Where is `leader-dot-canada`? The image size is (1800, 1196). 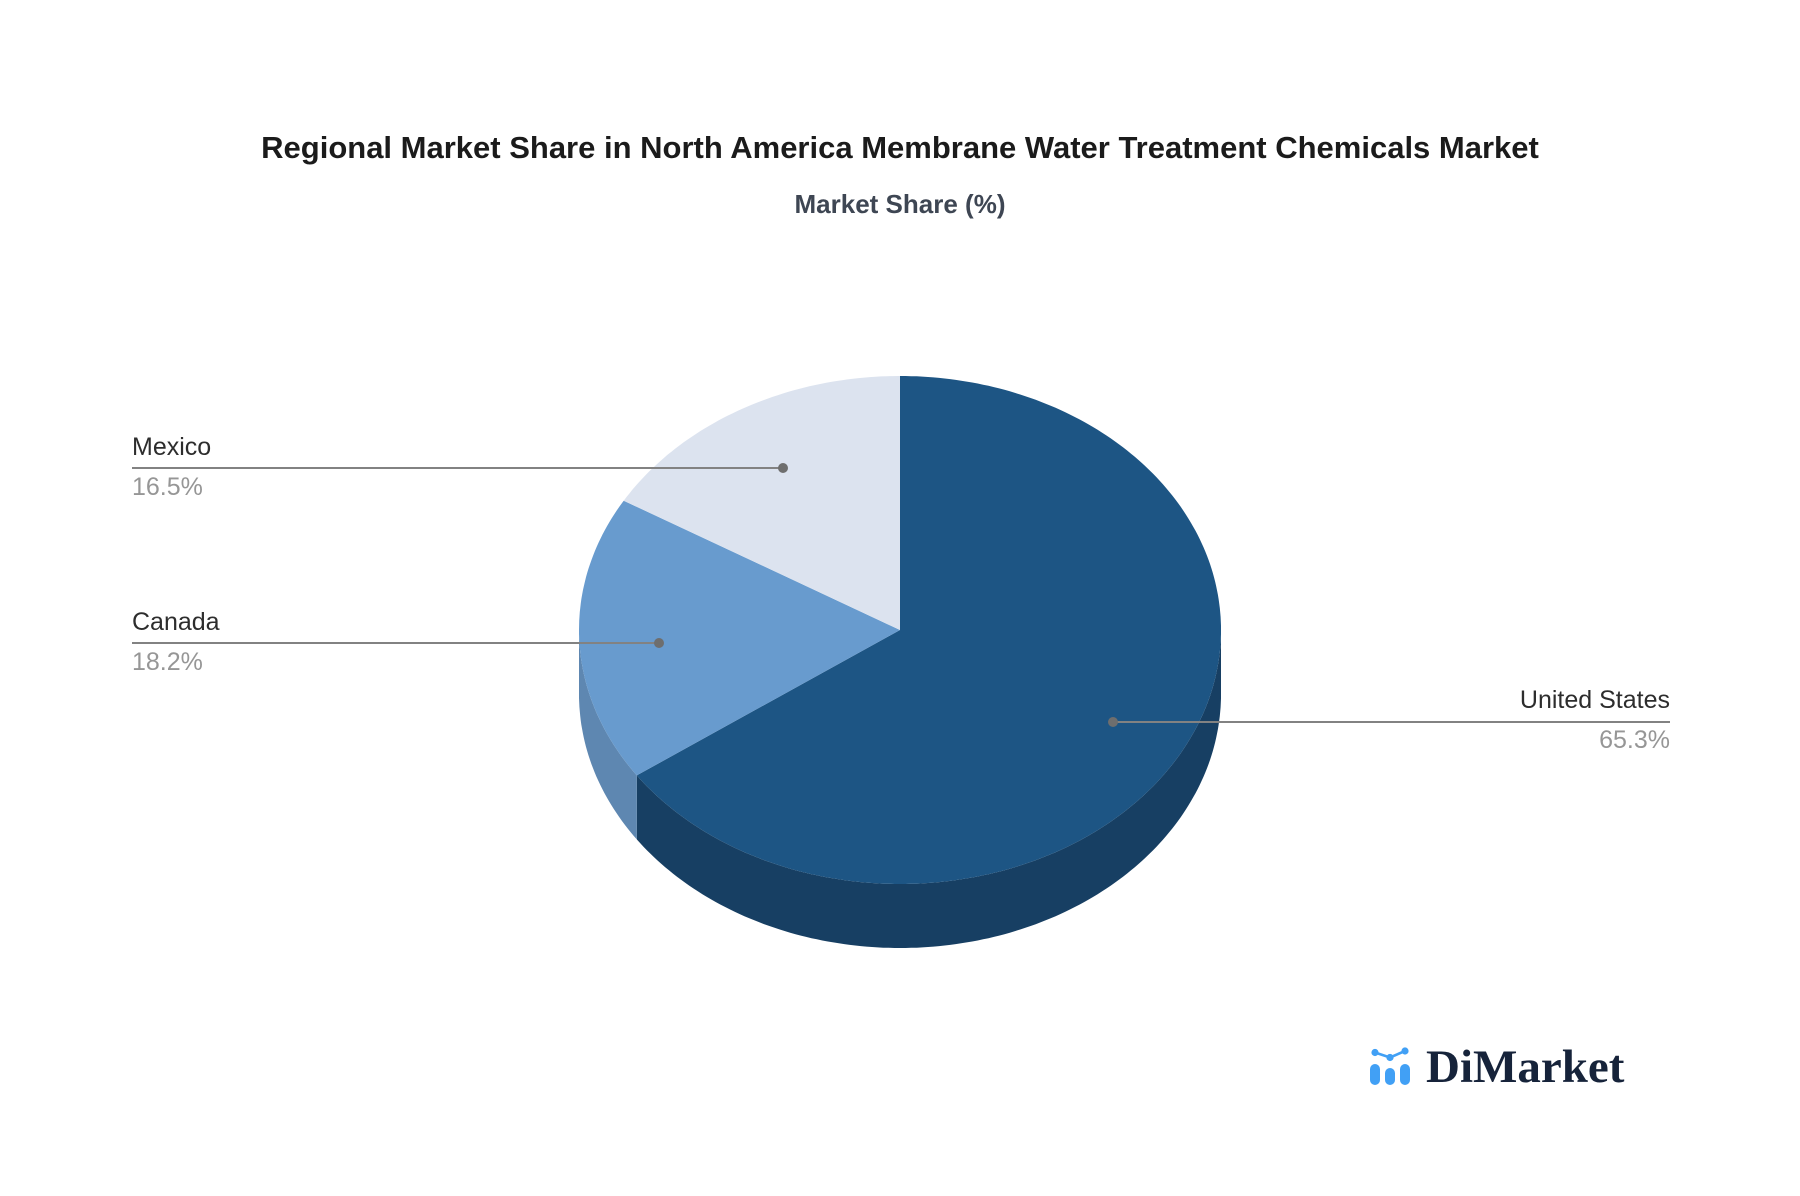
leader-dot-canada is located at coordinates (659, 643).